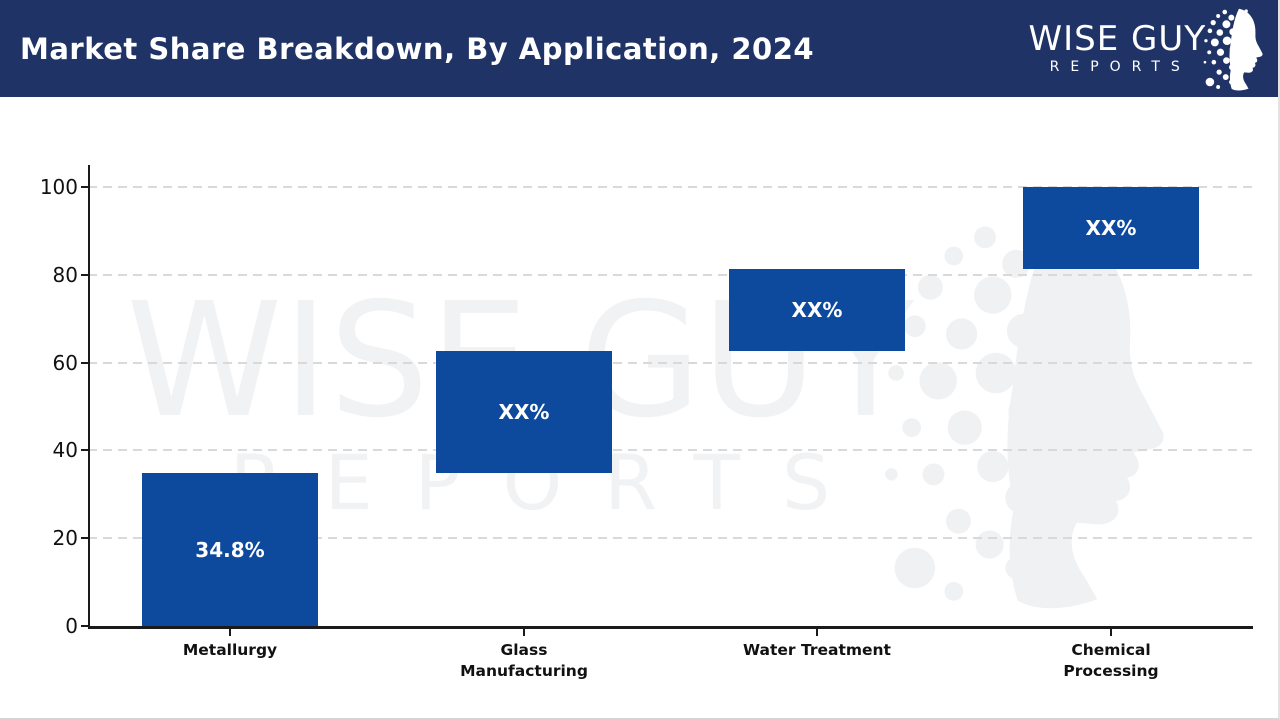 Image resolution: width=1280 pixels, height=720 pixels. What do you see at coordinates (1232, 49) in the screenshot?
I see `dotted-head-icon` at bounding box center [1232, 49].